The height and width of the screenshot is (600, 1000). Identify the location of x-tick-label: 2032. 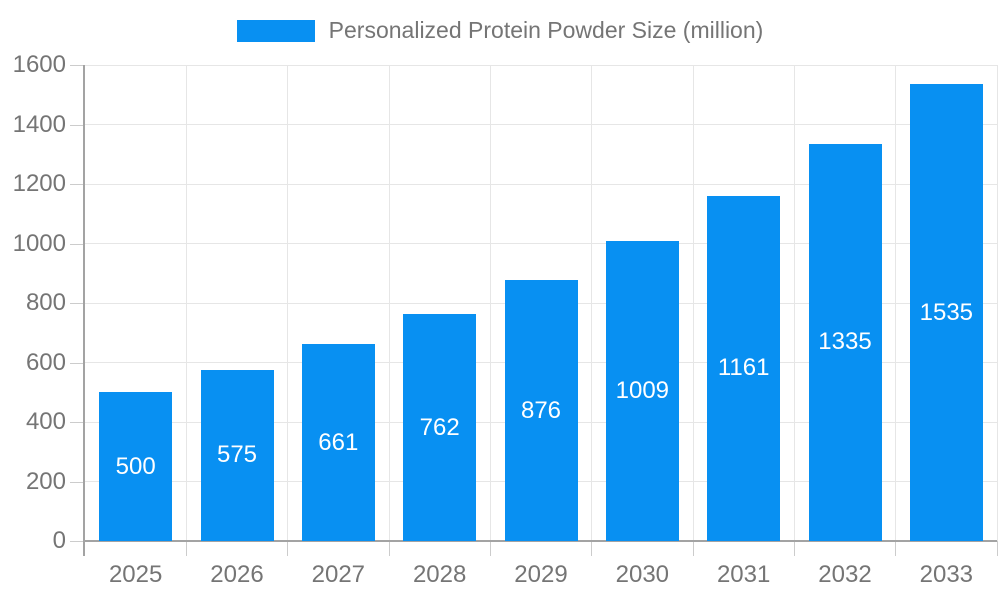
(845, 574).